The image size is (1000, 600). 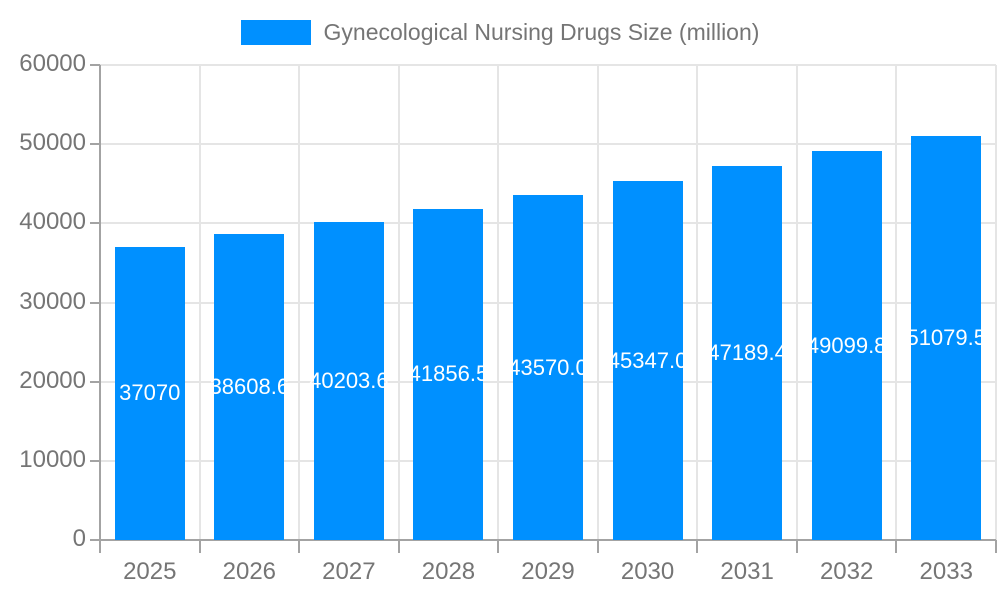 I want to click on bar-value-label: 37070, so click(x=150, y=393).